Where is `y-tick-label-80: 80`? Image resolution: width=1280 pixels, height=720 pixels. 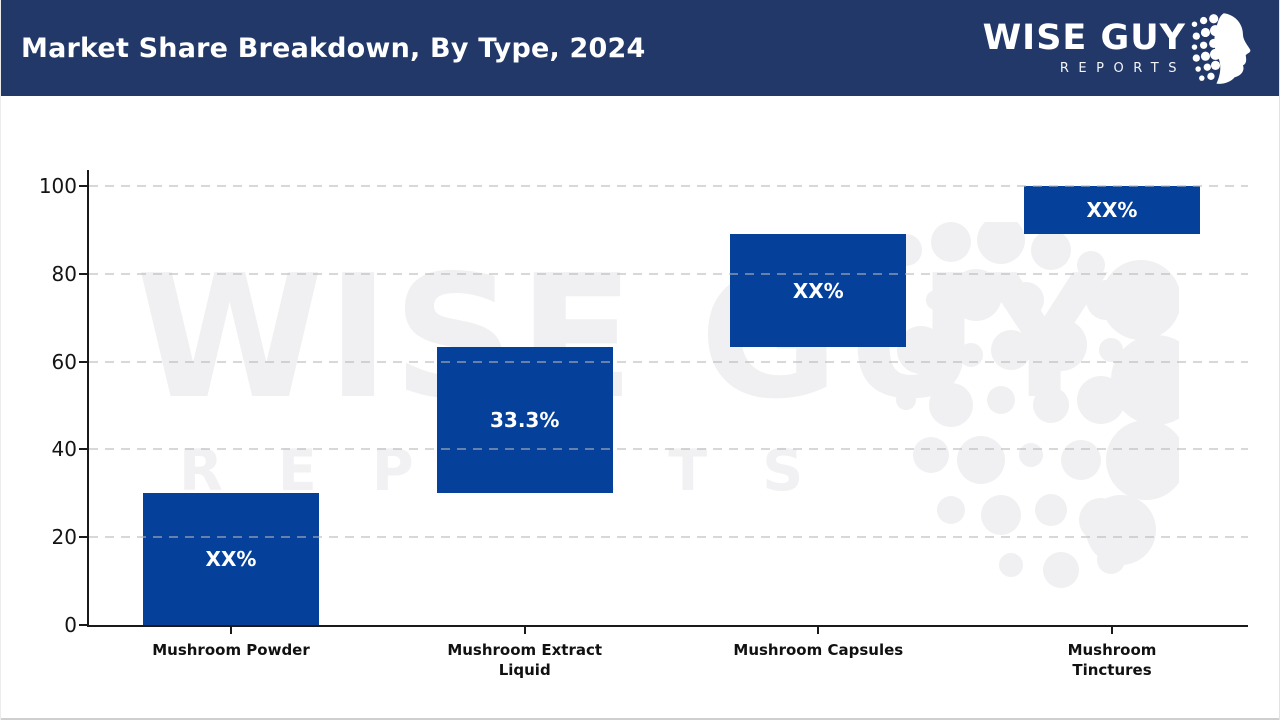
y-tick-label-80: 80 is located at coordinates (64, 273).